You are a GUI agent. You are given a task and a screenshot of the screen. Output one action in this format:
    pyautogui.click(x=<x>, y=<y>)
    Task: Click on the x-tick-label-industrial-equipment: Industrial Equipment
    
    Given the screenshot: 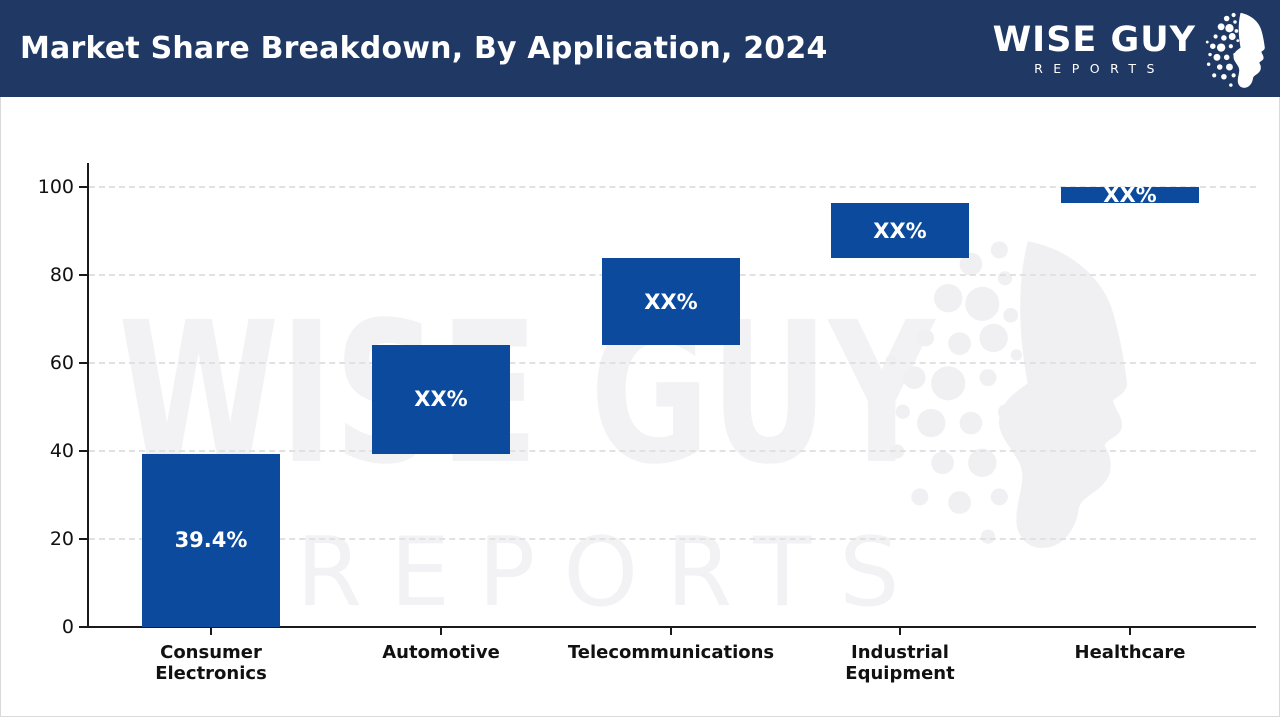 What is the action you would take?
    pyautogui.click(x=900, y=663)
    